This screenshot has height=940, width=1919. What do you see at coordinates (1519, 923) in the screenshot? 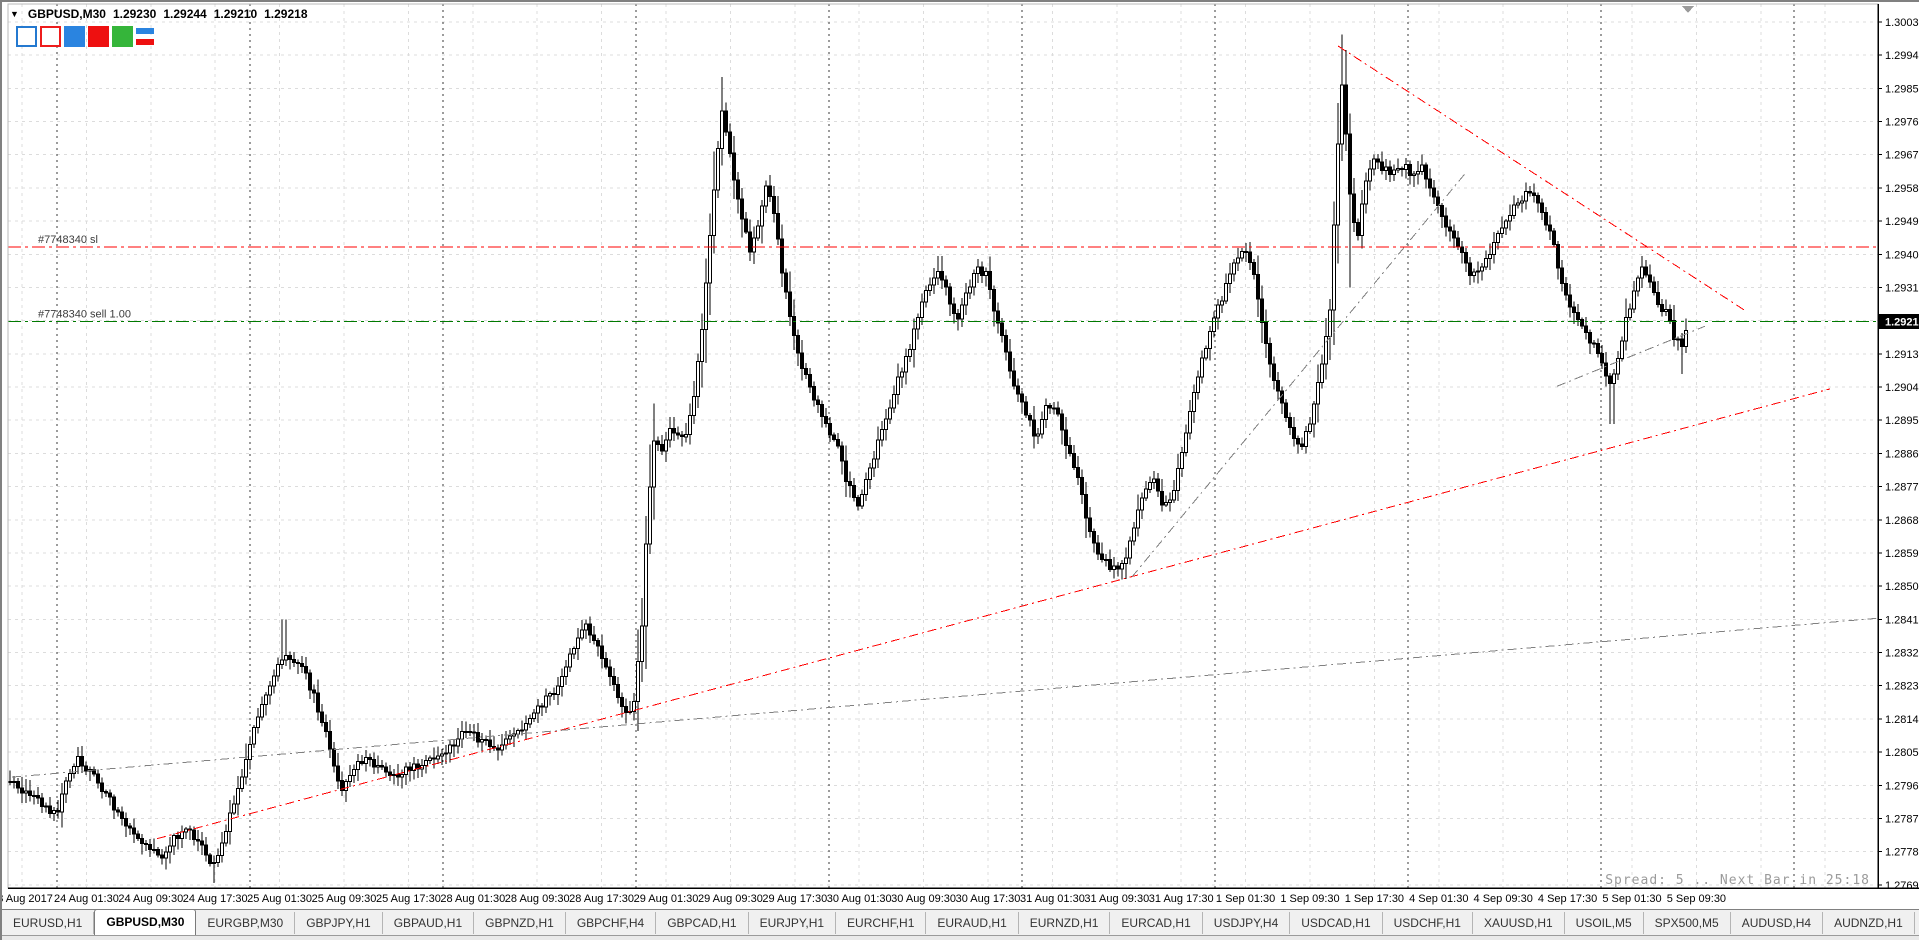
I see `tab-xauusd-h1: XAUUSD,H1` at bounding box center [1519, 923].